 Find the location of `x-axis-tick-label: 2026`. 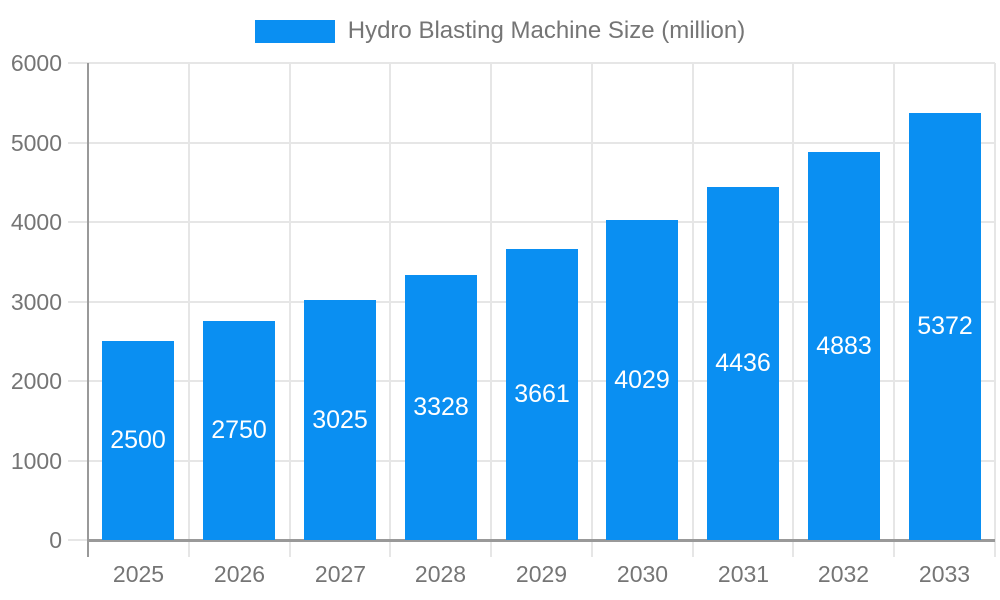

x-axis-tick-label: 2026 is located at coordinates (239, 574).